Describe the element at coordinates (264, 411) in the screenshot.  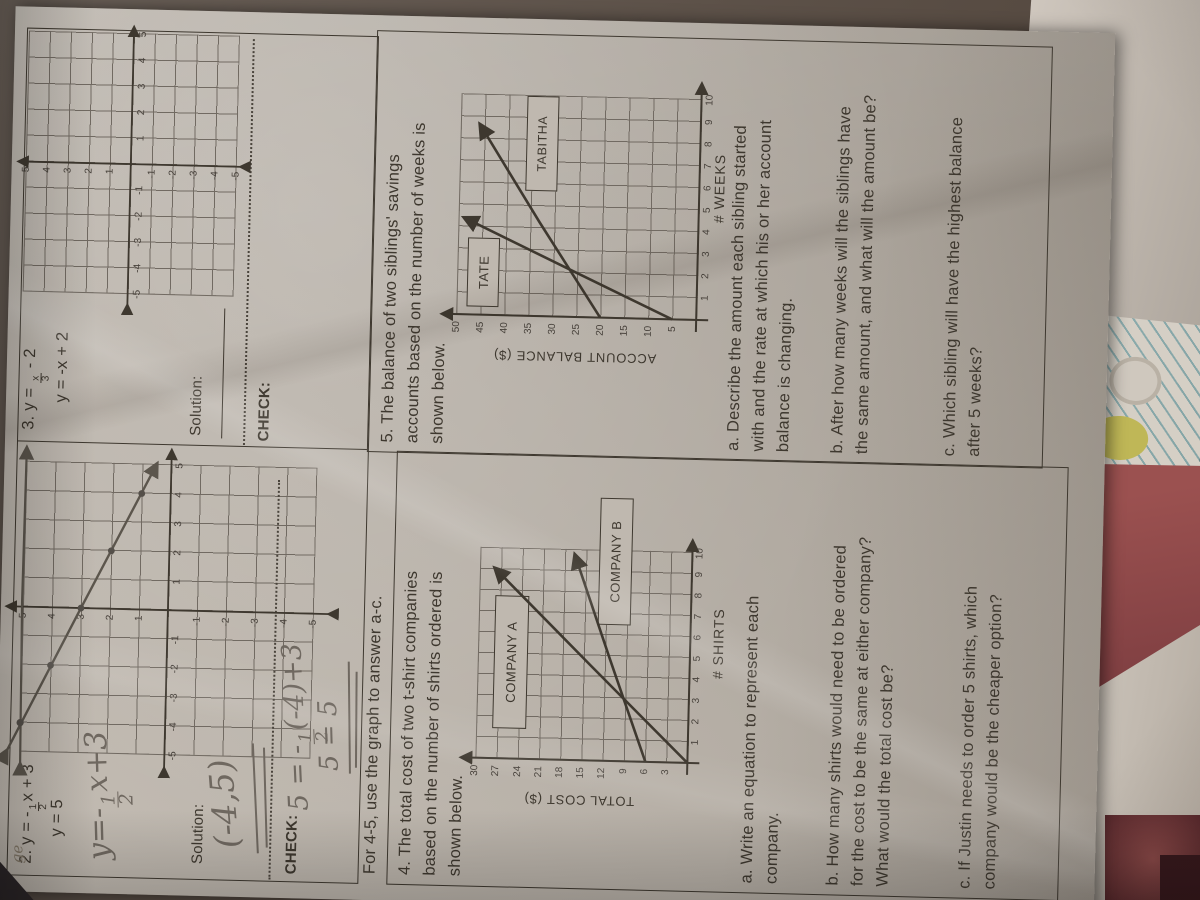
I see `problem3-check-label: CHECK:` at that location.